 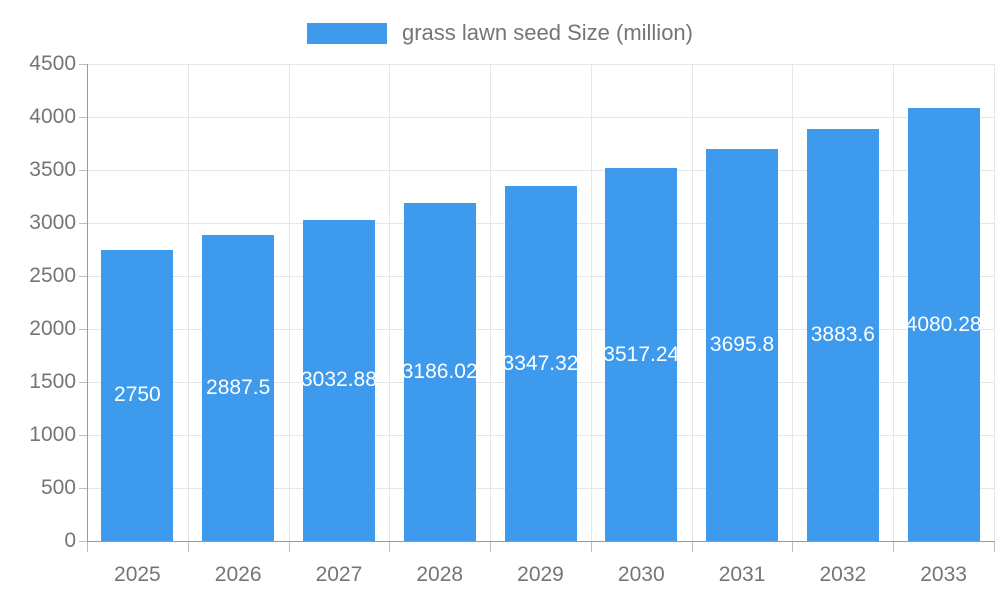 What do you see at coordinates (540, 541) in the screenshot?
I see `x-axis-line` at bounding box center [540, 541].